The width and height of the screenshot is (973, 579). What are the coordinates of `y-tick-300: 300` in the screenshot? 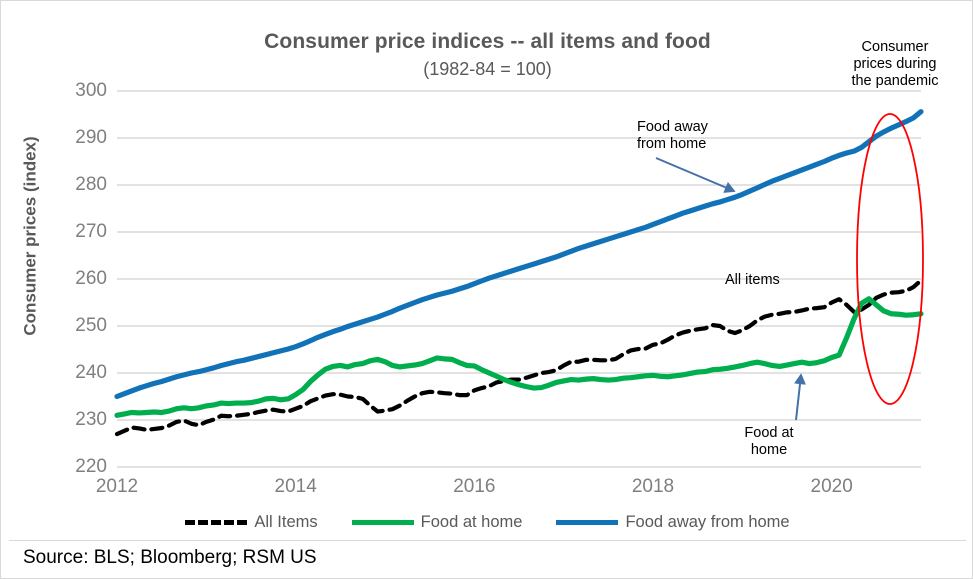 It's located at (91, 90).